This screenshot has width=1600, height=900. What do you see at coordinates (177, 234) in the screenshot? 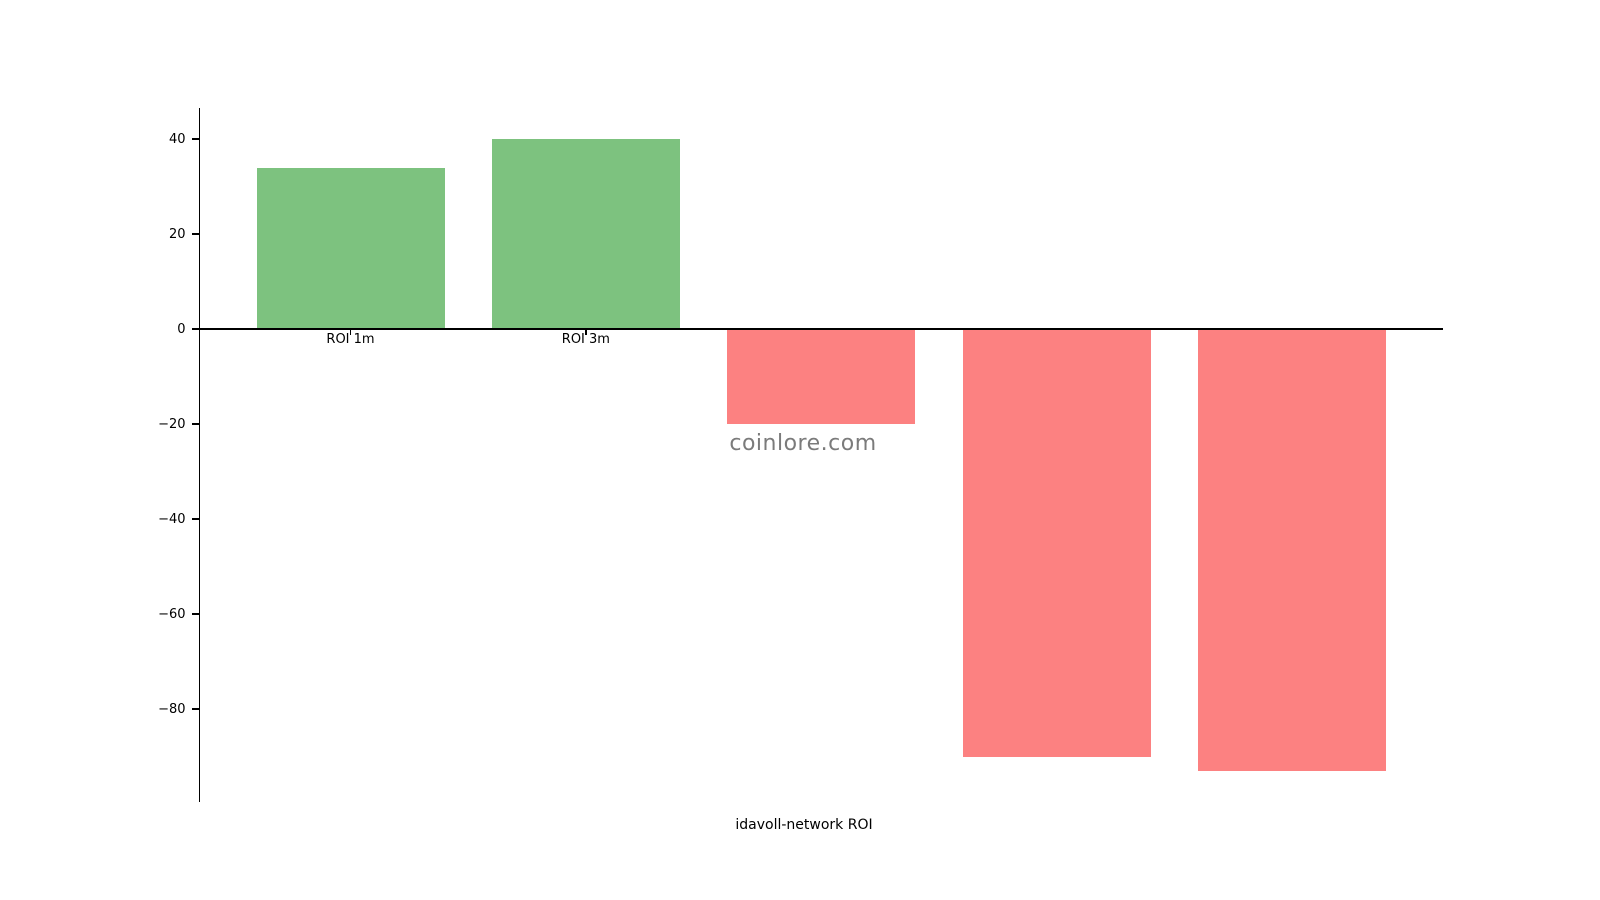
I see `y-tick-label: 20` at bounding box center [177, 234].